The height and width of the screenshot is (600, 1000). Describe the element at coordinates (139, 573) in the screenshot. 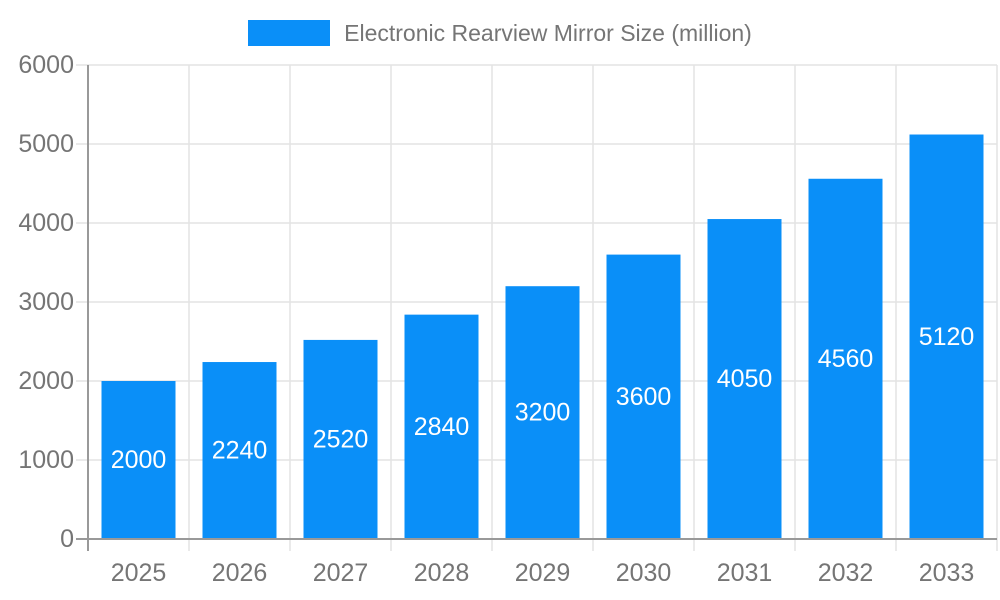

I see `x-axis-label: 2025` at that location.